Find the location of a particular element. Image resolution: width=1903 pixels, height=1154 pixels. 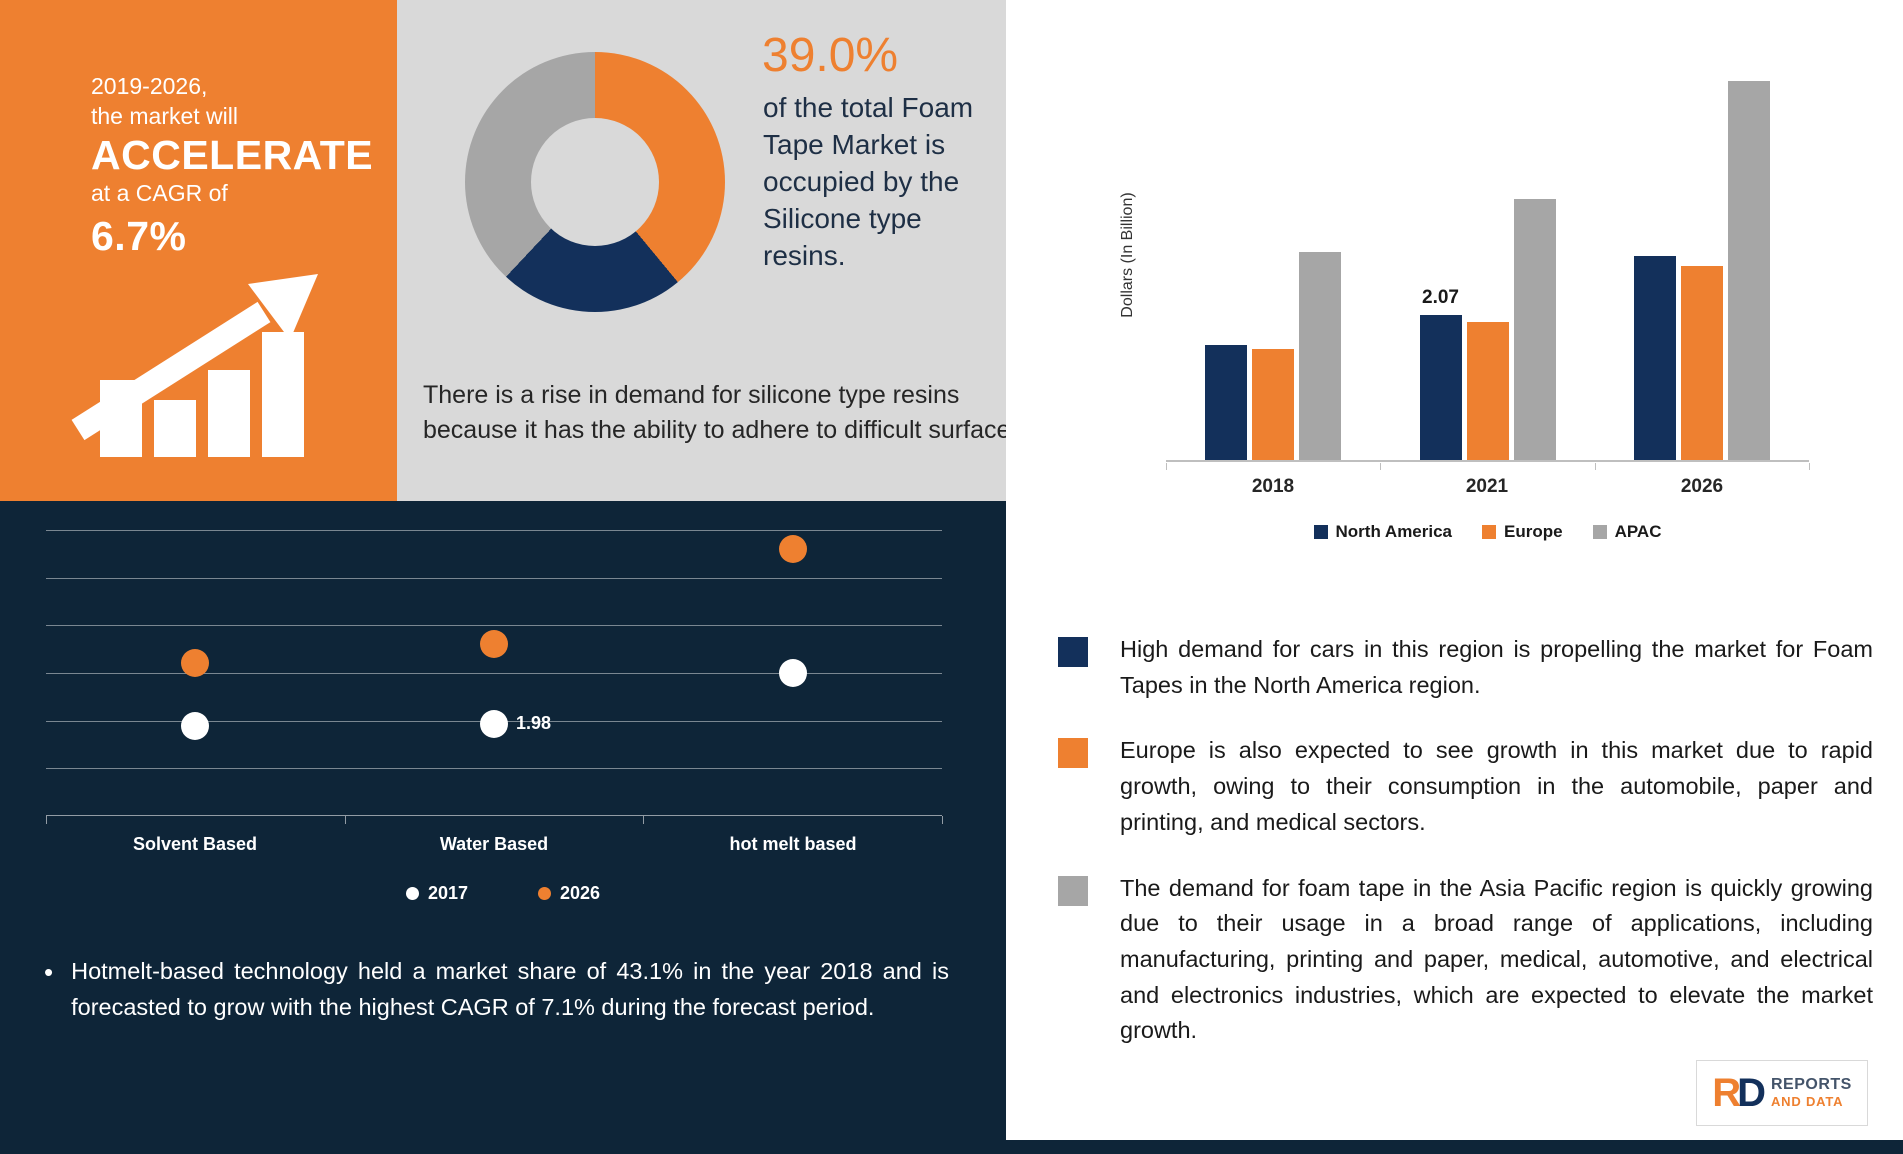

bar-chart-legend: North America Europe APAC is located at coordinates (1487, 532).